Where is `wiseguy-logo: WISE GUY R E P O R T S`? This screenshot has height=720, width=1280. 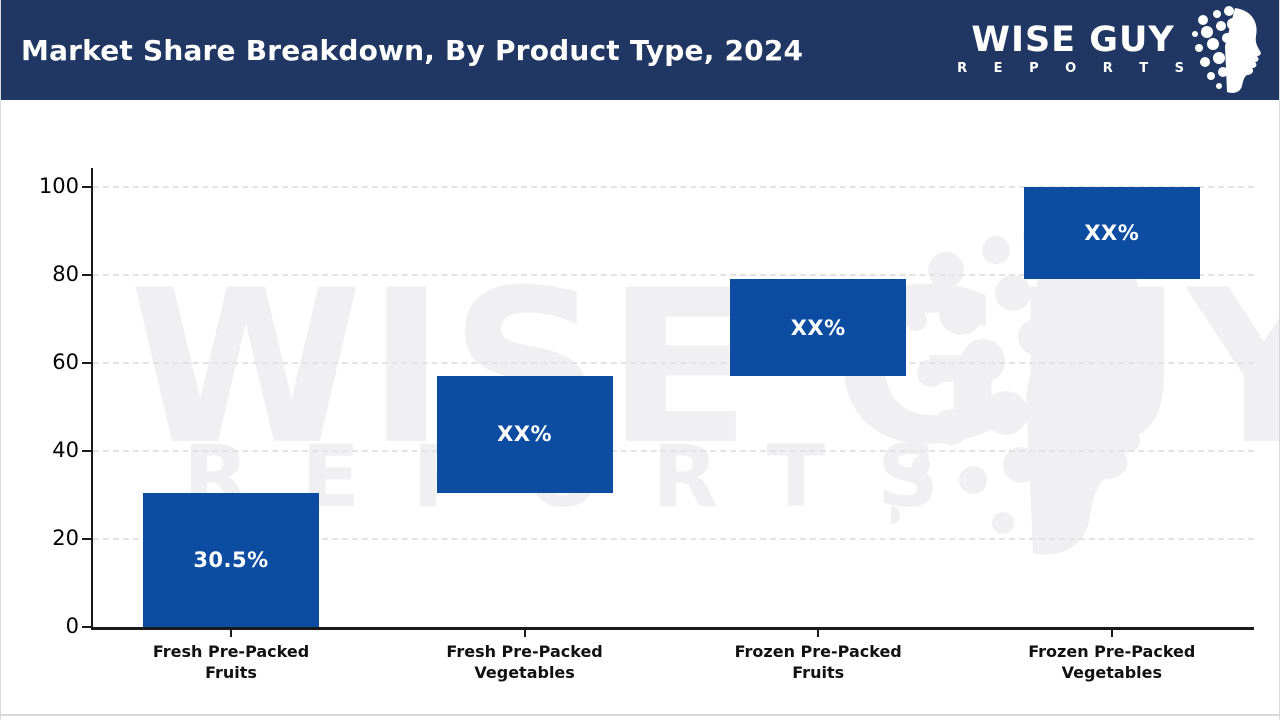 wiseguy-logo: WISE GUY R E P O R T S is located at coordinates (1112, 50).